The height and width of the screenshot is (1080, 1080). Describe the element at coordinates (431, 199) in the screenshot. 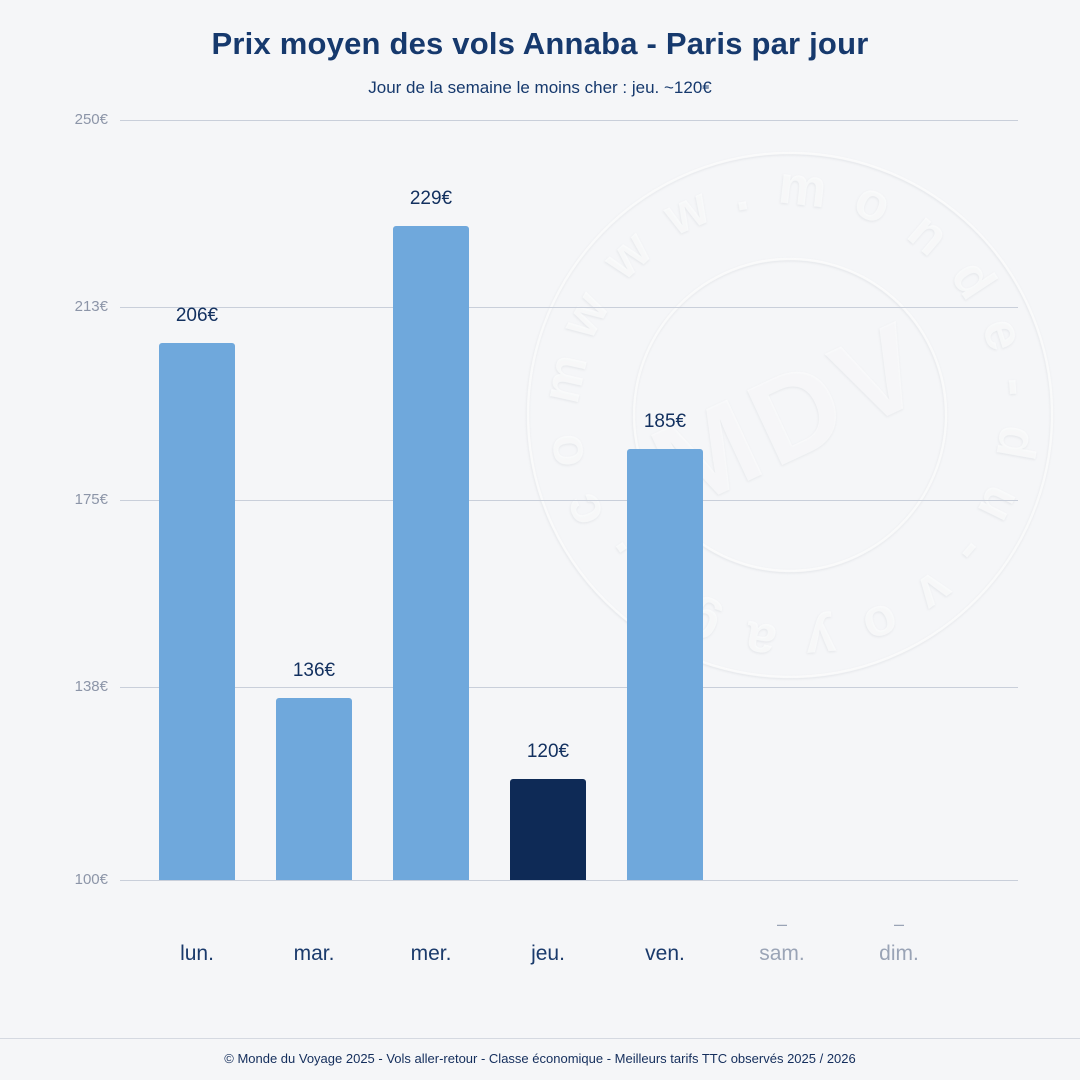

I see `value-label-mer: 229€` at that location.